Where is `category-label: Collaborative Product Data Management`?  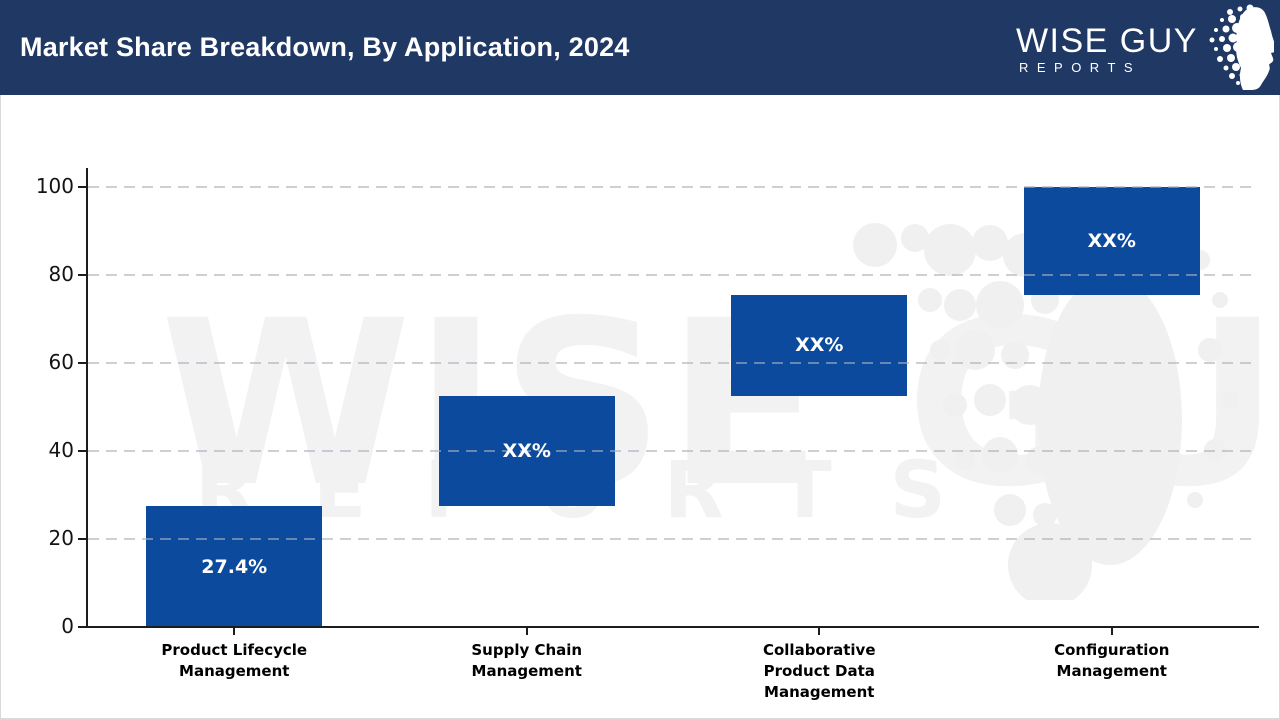
category-label: Collaborative Product Data Management is located at coordinates (819, 671).